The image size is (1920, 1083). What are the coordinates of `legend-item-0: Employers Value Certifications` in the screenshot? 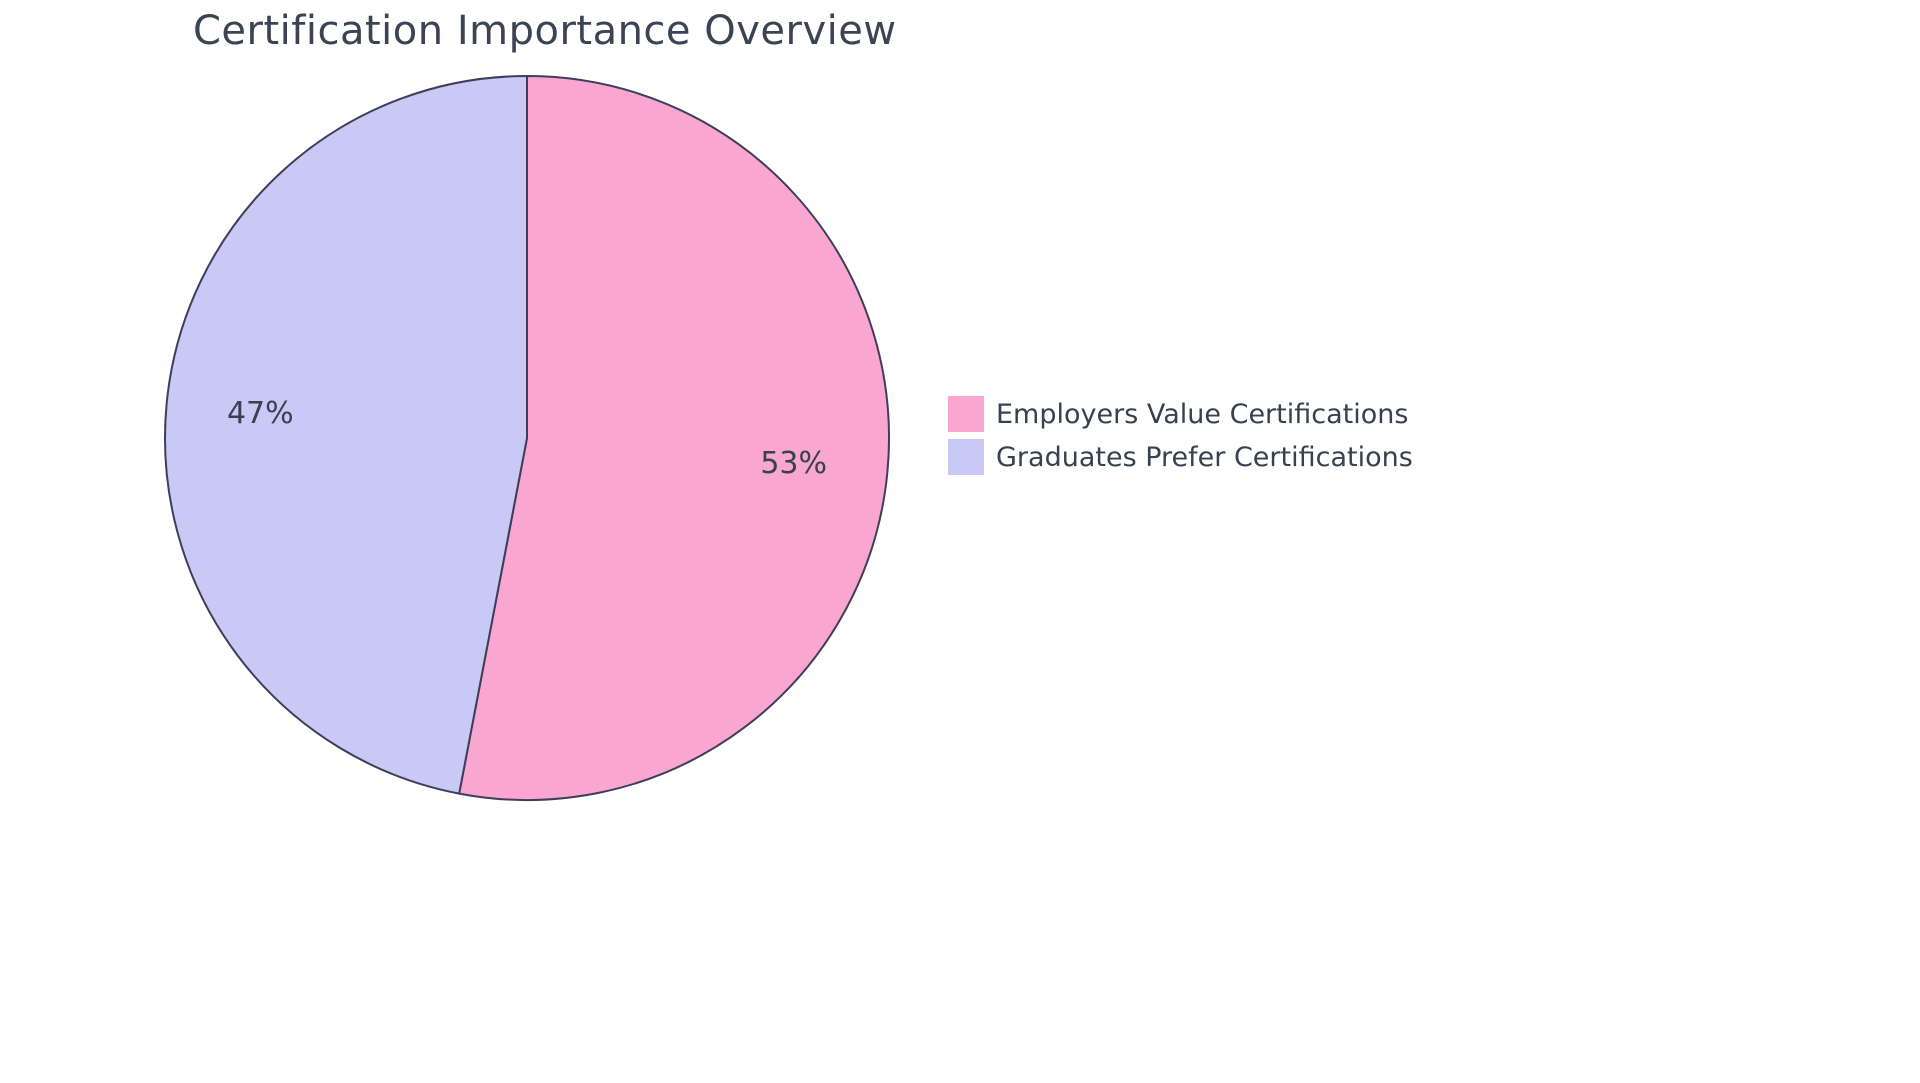 It's located at (1180, 414).